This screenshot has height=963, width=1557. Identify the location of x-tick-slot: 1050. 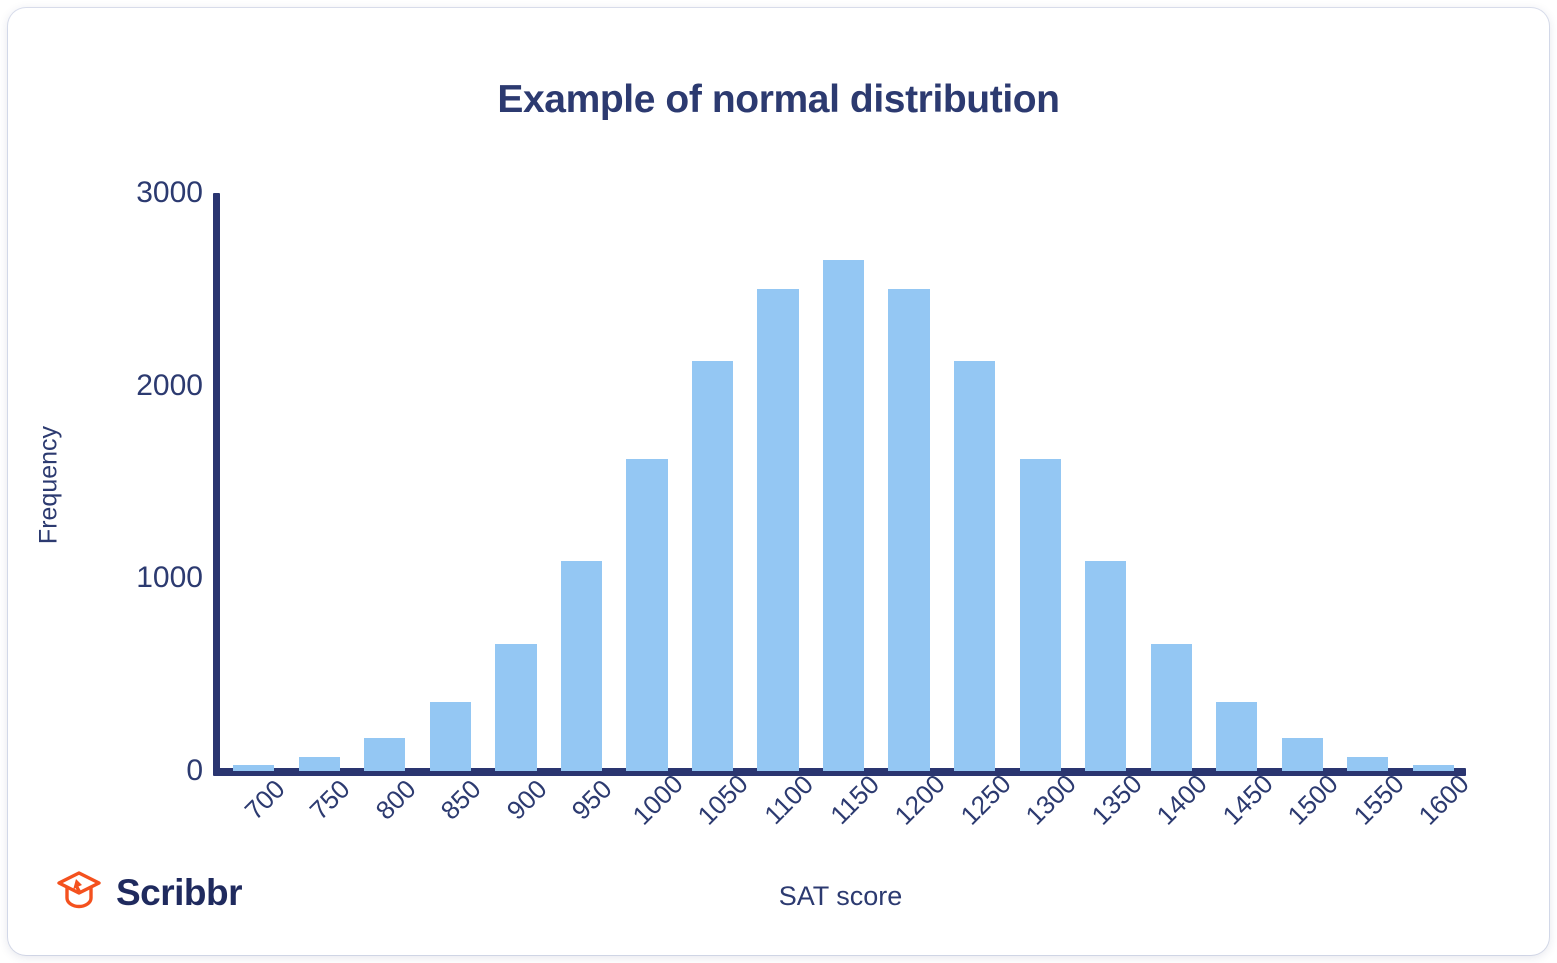
(717, 821).